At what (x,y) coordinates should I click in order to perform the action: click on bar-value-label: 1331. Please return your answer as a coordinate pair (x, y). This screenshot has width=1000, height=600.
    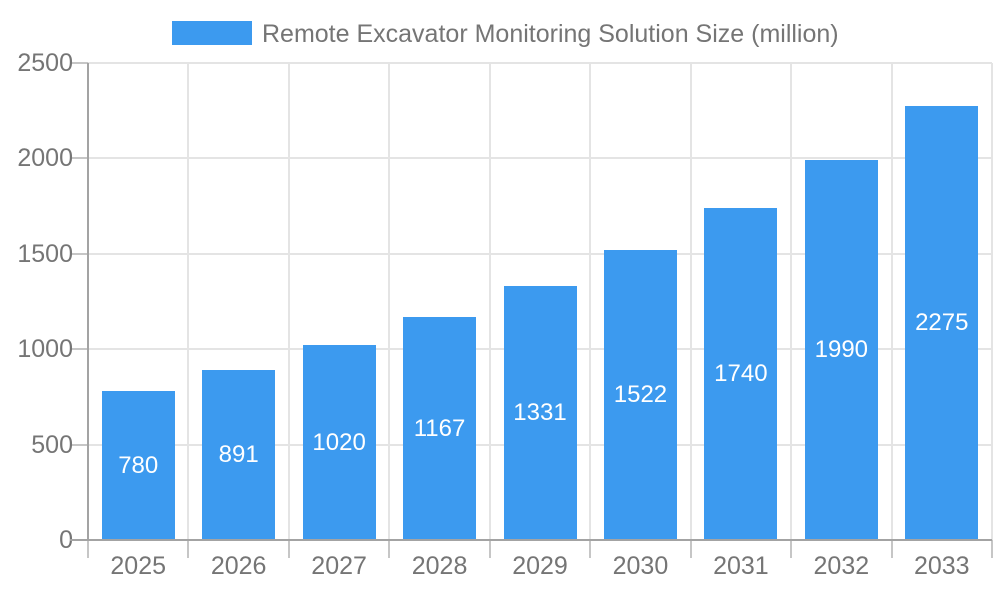
    Looking at the image, I should click on (540, 413).